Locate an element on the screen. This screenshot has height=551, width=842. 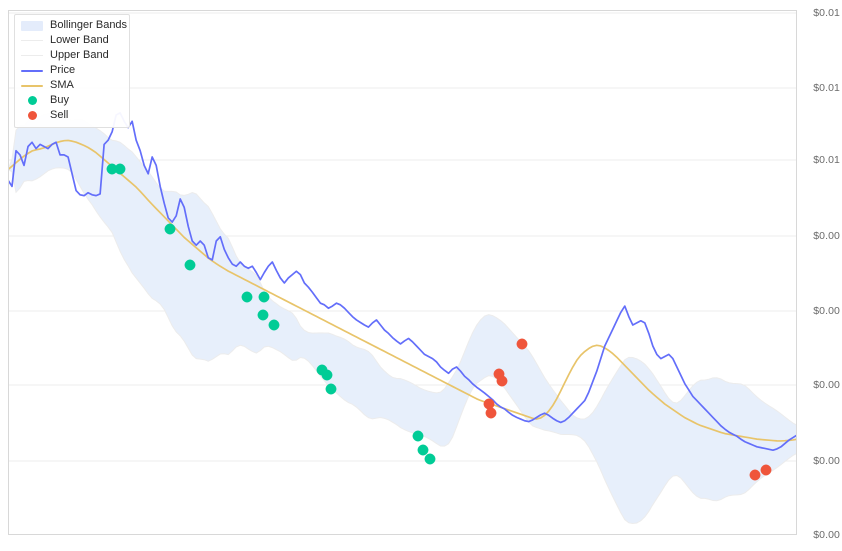
legend-item-sma: SMA is located at coordinates (72, 85).